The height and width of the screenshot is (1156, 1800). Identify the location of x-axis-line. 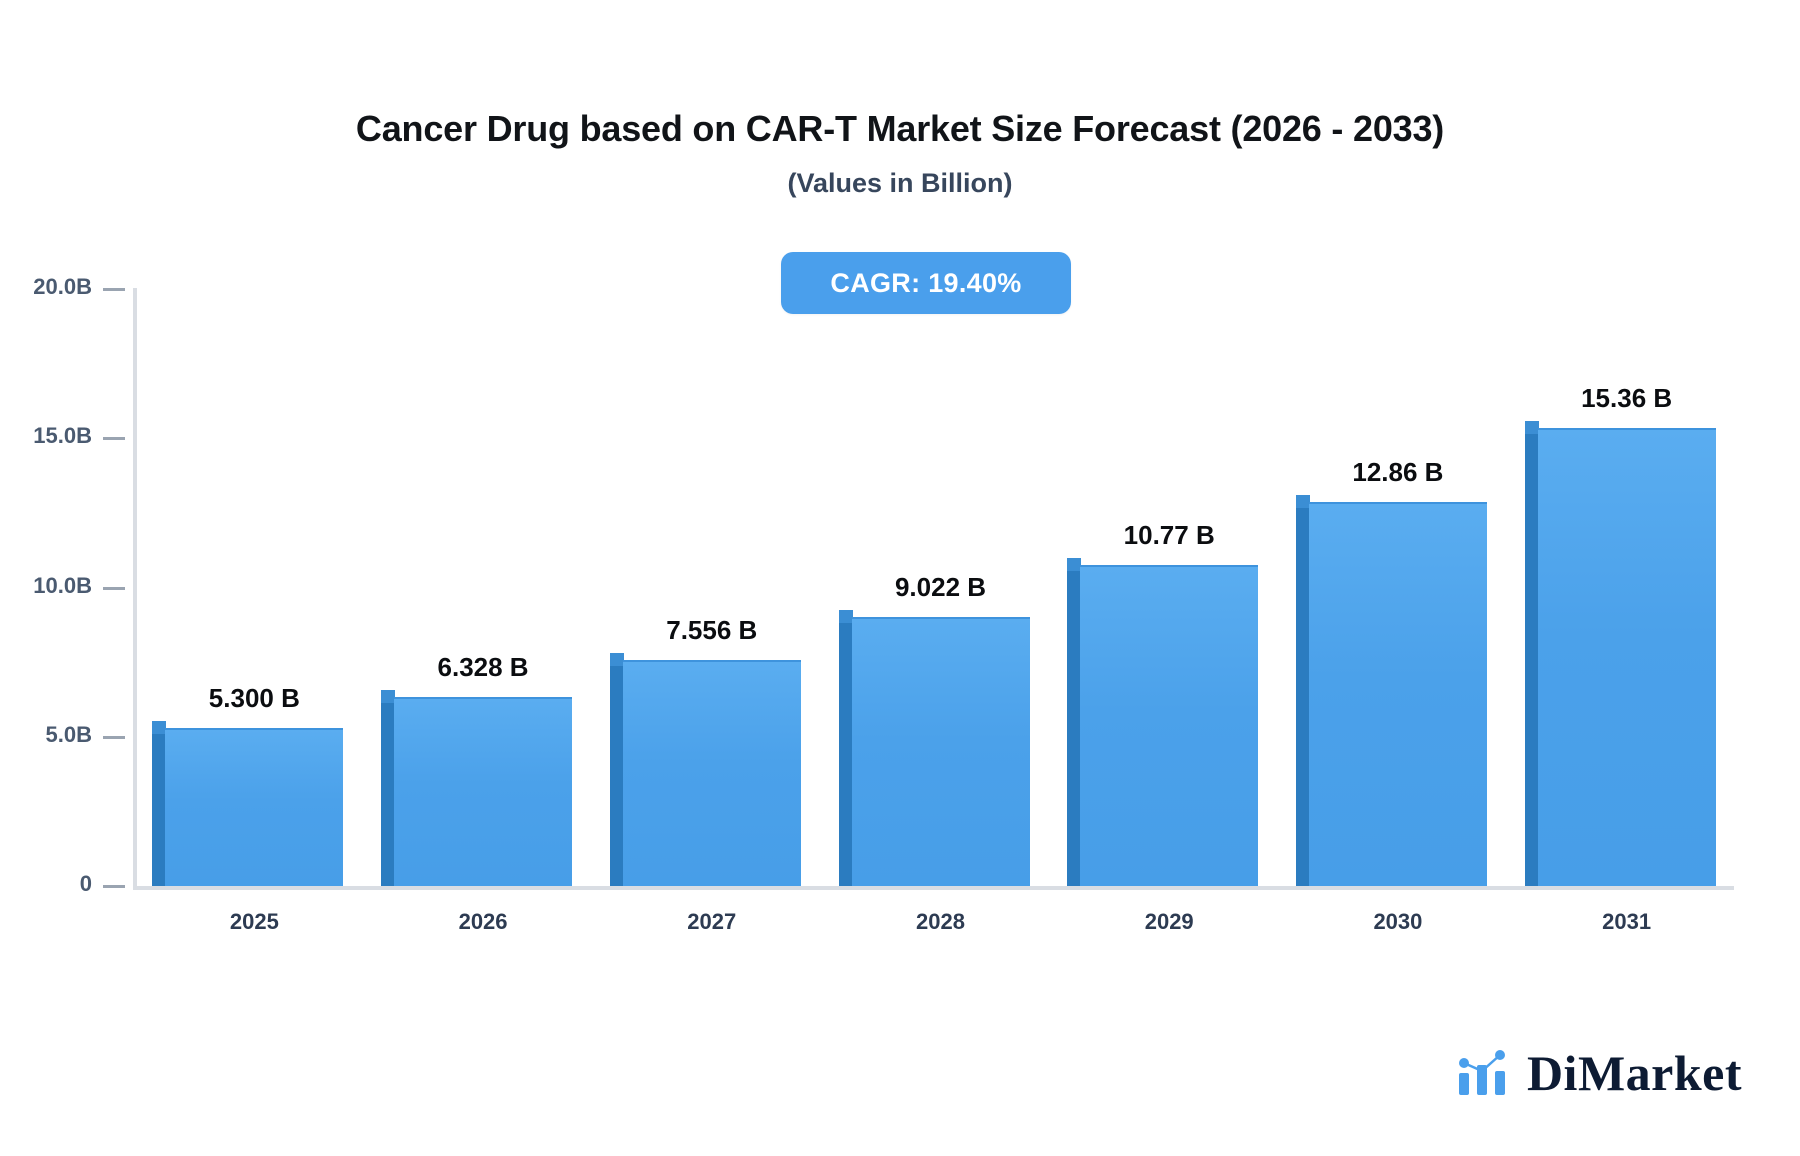
(933, 888).